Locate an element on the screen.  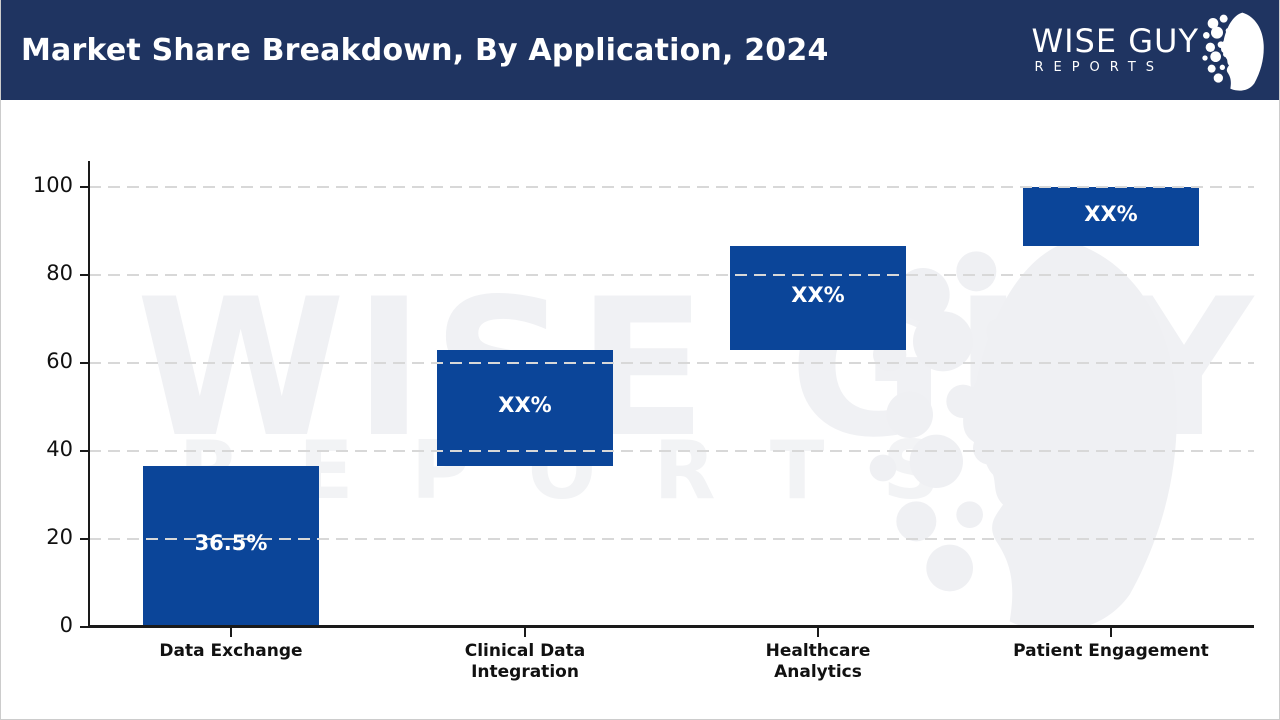
y-tick-label: 20 is located at coordinates (59, 536).